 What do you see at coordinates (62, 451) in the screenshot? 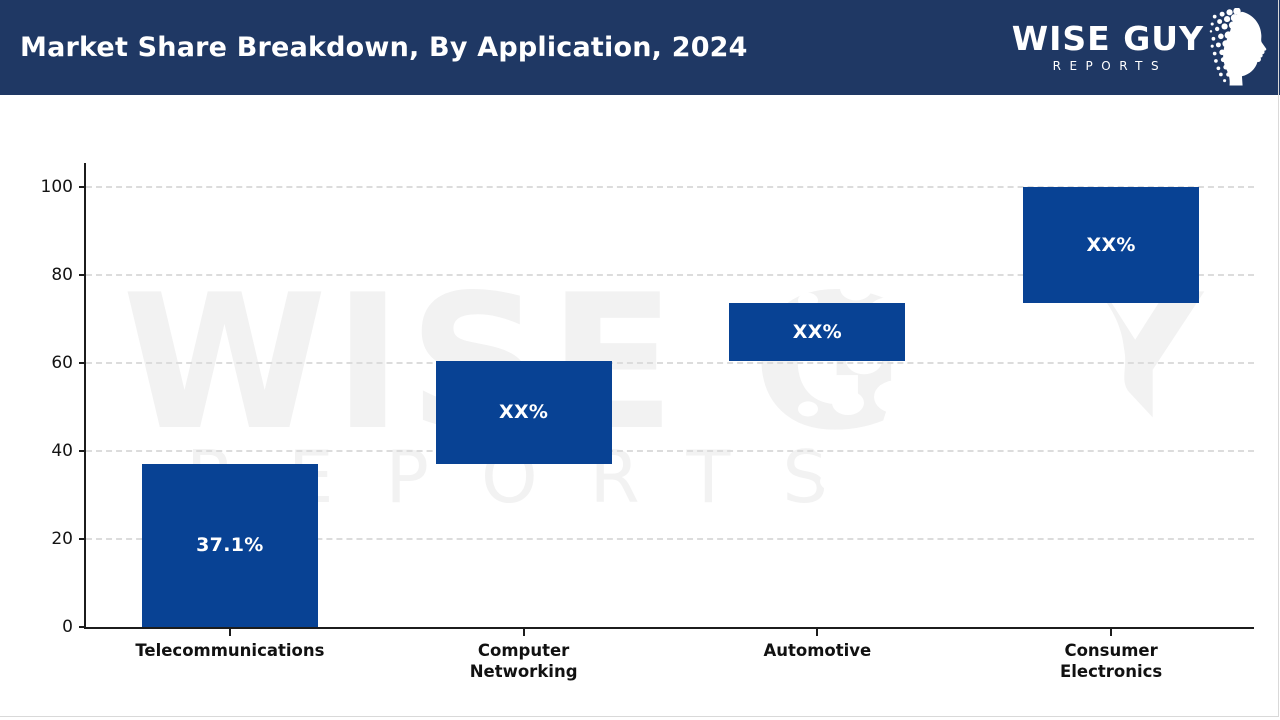
I see `y-tick-label: 40` at bounding box center [62, 451].